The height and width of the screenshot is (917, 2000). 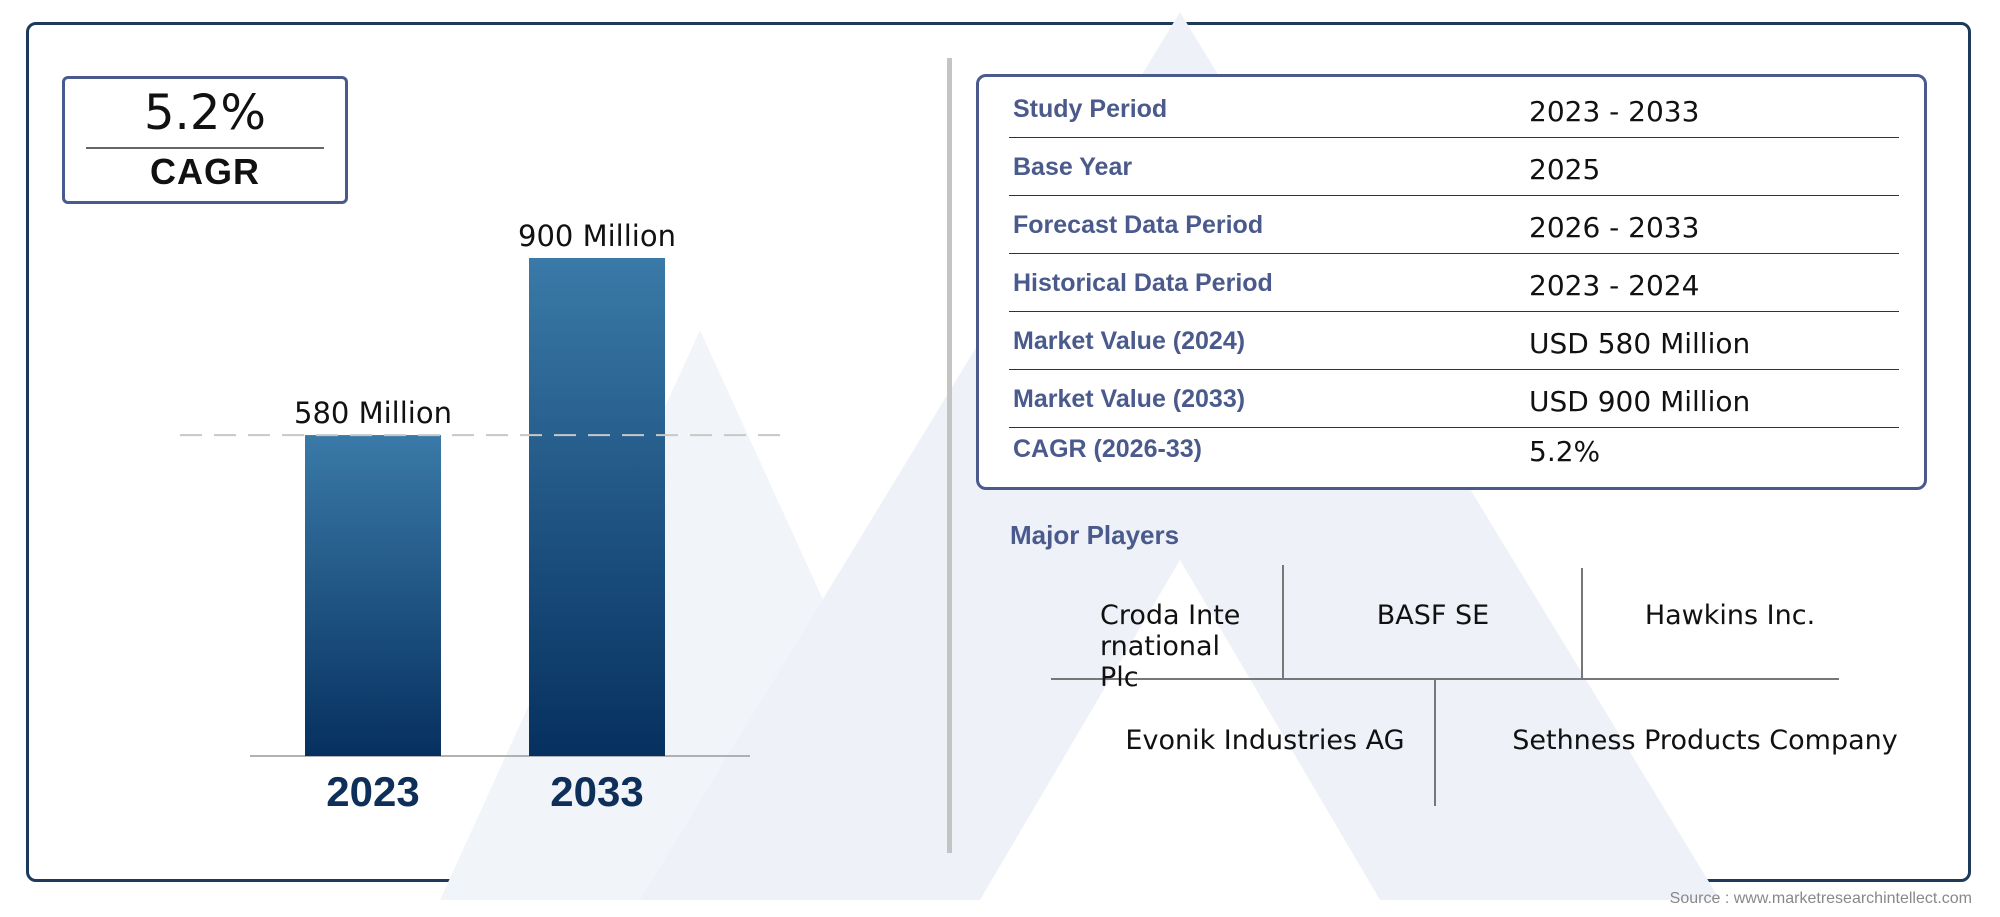 What do you see at coordinates (372, 791) in the screenshot?
I see `x-tick-label: 2023` at bounding box center [372, 791].